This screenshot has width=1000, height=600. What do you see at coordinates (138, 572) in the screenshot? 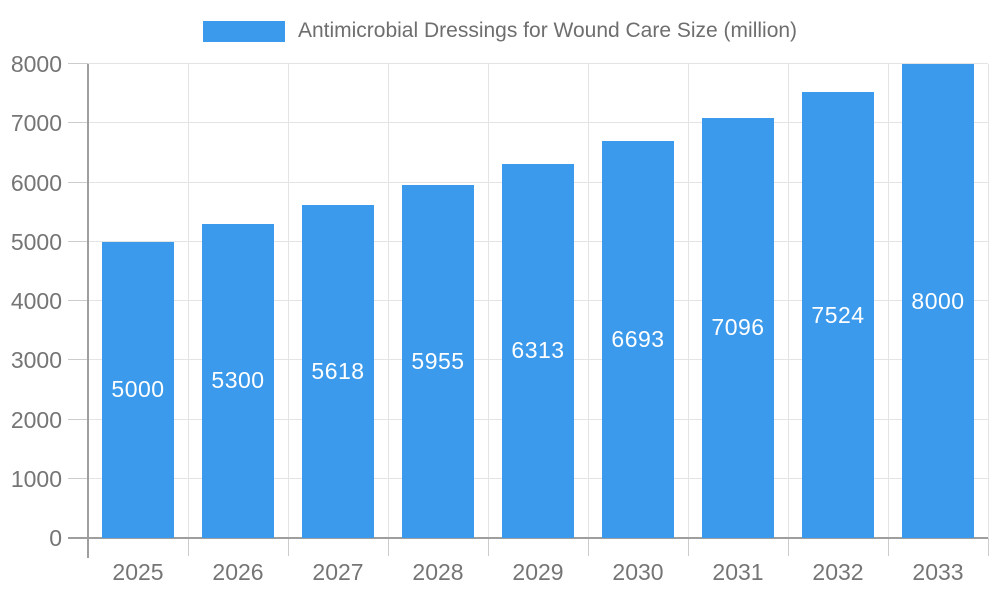
I see `x-axis-tick-label: 2025` at bounding box center [138, 572].